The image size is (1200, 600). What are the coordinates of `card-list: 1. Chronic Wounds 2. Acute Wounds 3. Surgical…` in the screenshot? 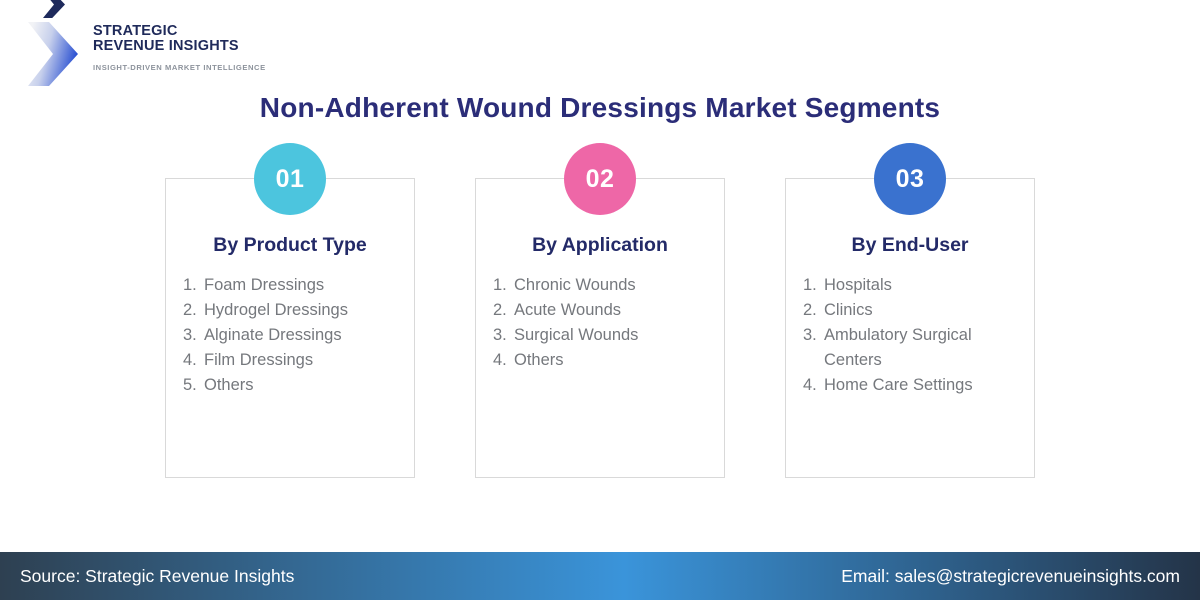 It's located at (600, 323).